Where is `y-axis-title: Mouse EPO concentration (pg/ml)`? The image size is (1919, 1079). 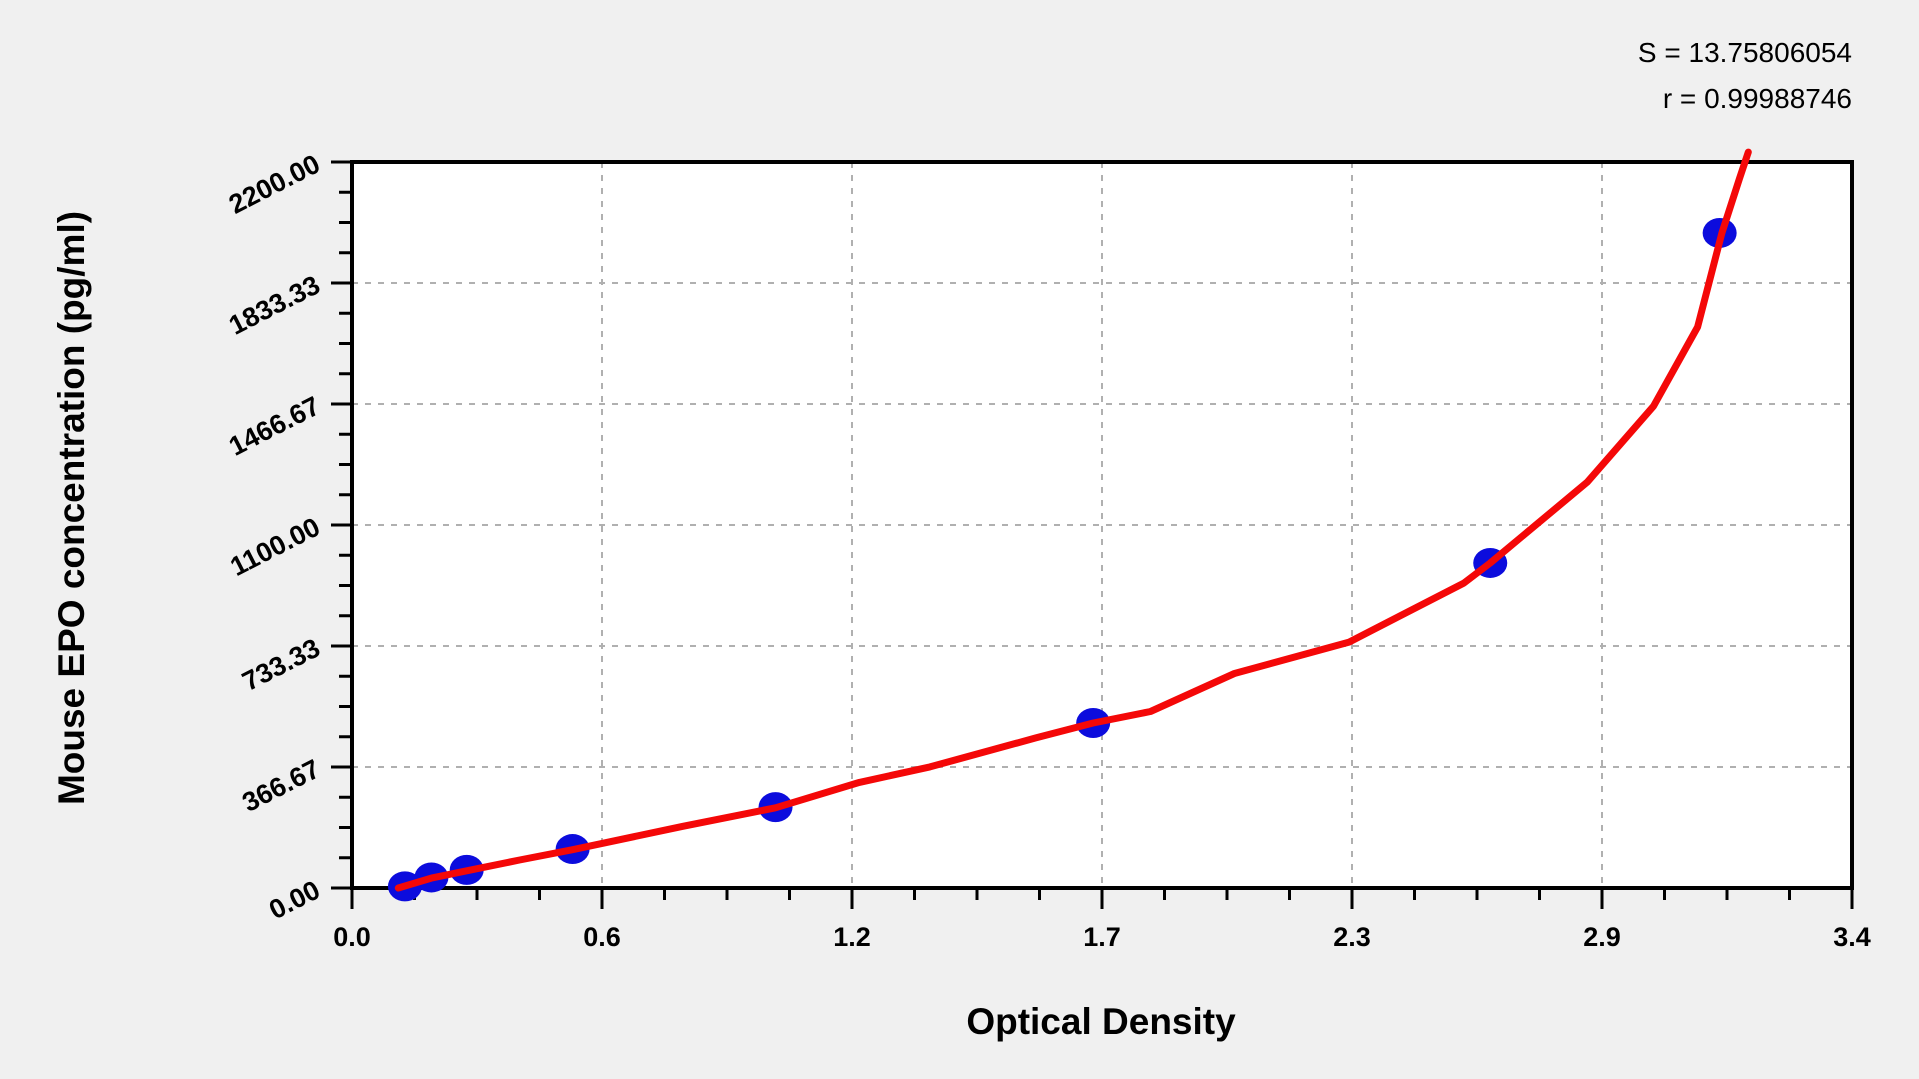
y-axis-title: Mouse EPO concentration (pg/ml) is located at coordinates (71, 508).